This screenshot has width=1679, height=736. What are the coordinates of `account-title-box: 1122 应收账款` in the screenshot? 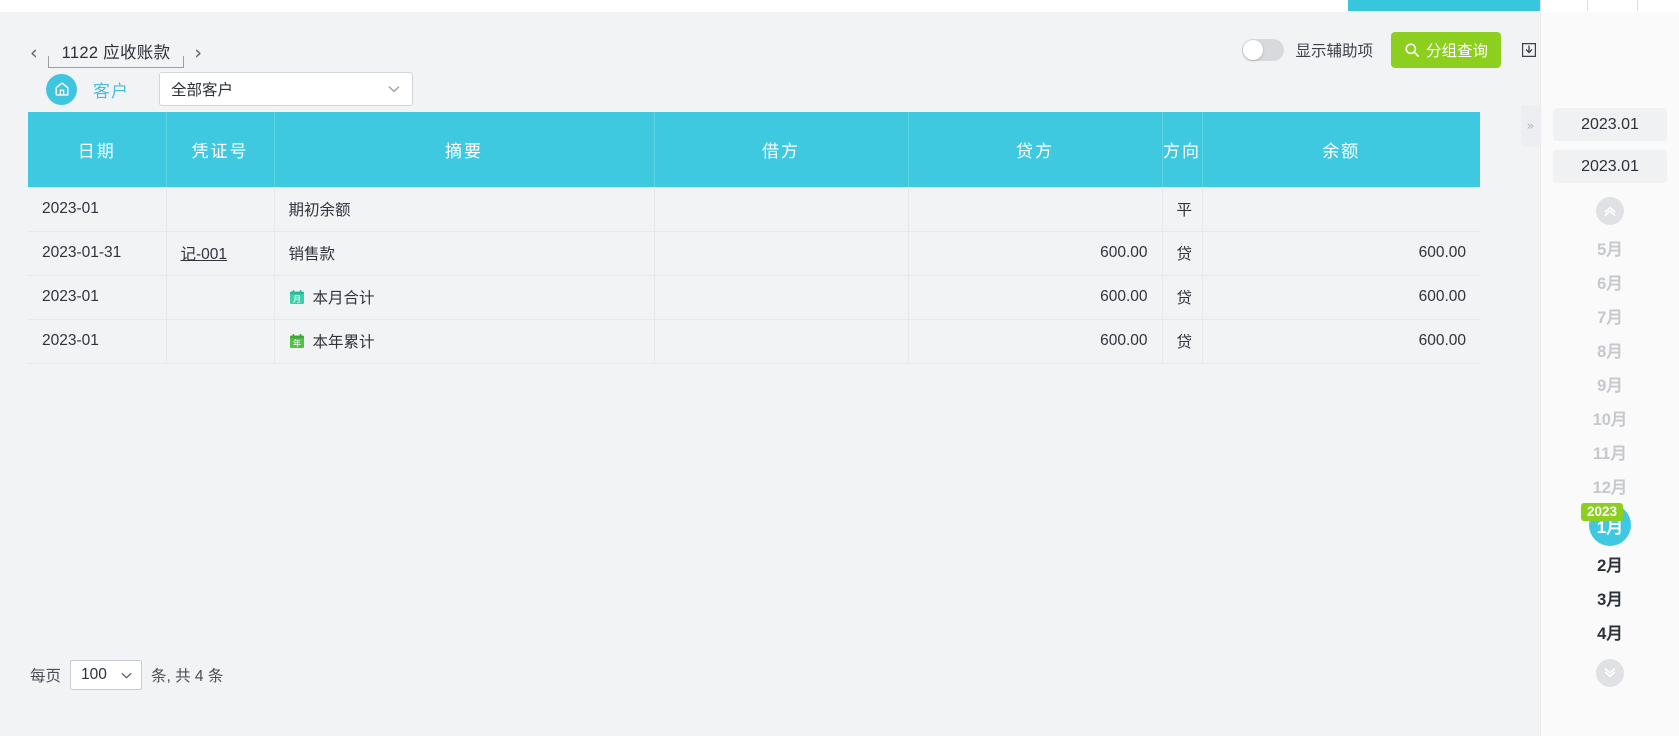 It's located at (116, 53).